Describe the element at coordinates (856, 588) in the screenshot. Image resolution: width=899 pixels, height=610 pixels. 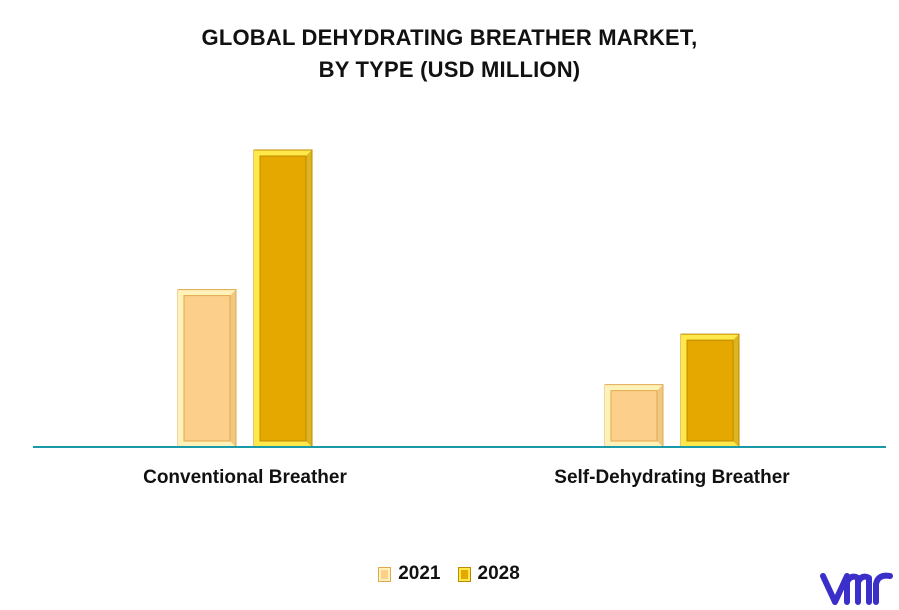
I see `vmr-logo-icon` at that location.